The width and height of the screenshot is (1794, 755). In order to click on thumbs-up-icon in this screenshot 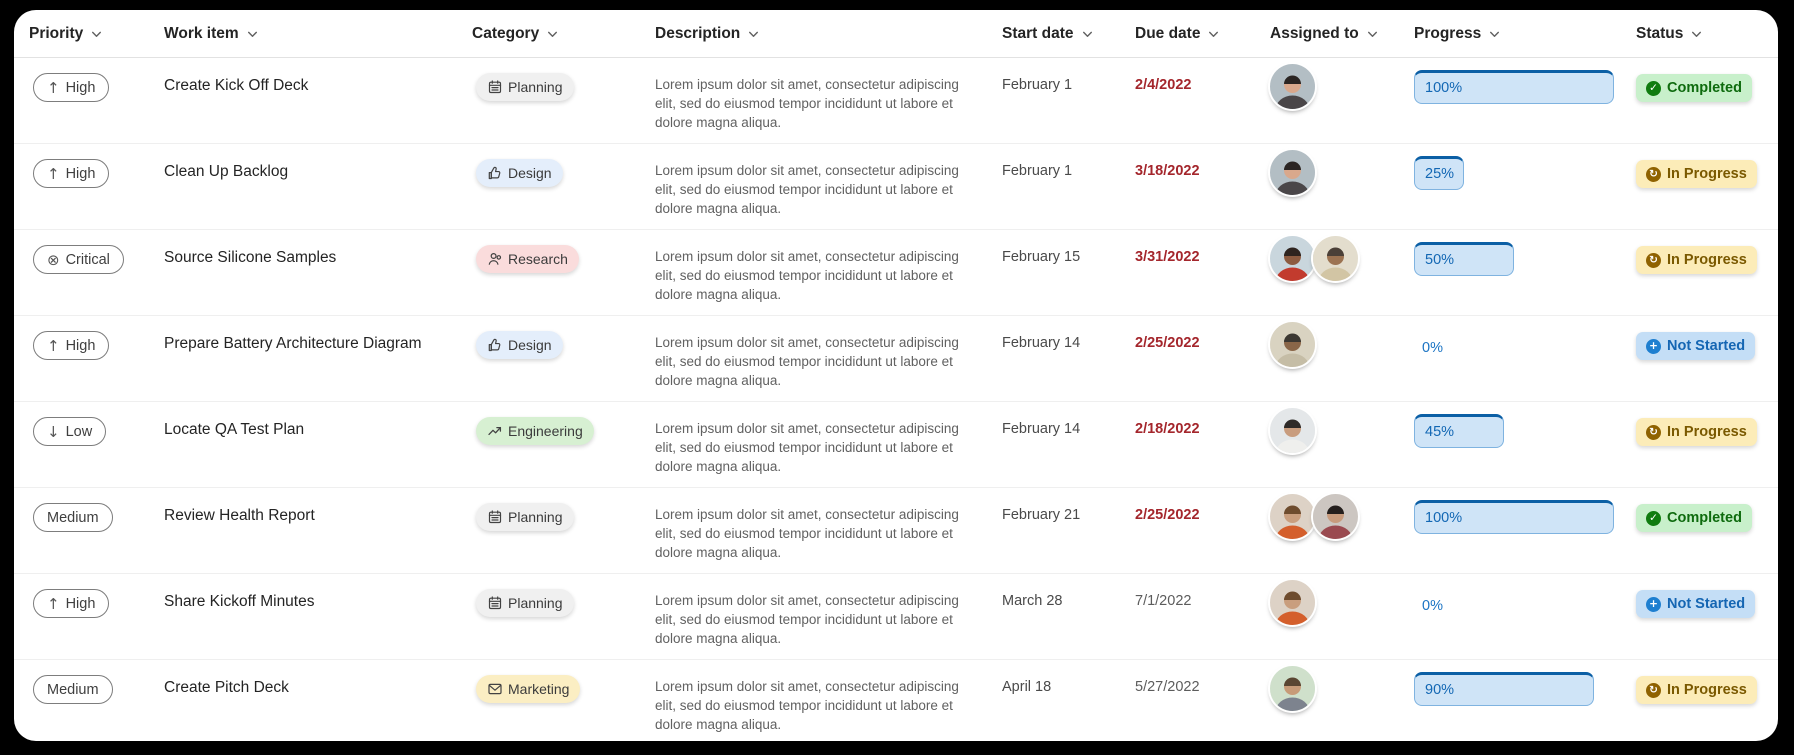, I will do `click(495, 173)`.